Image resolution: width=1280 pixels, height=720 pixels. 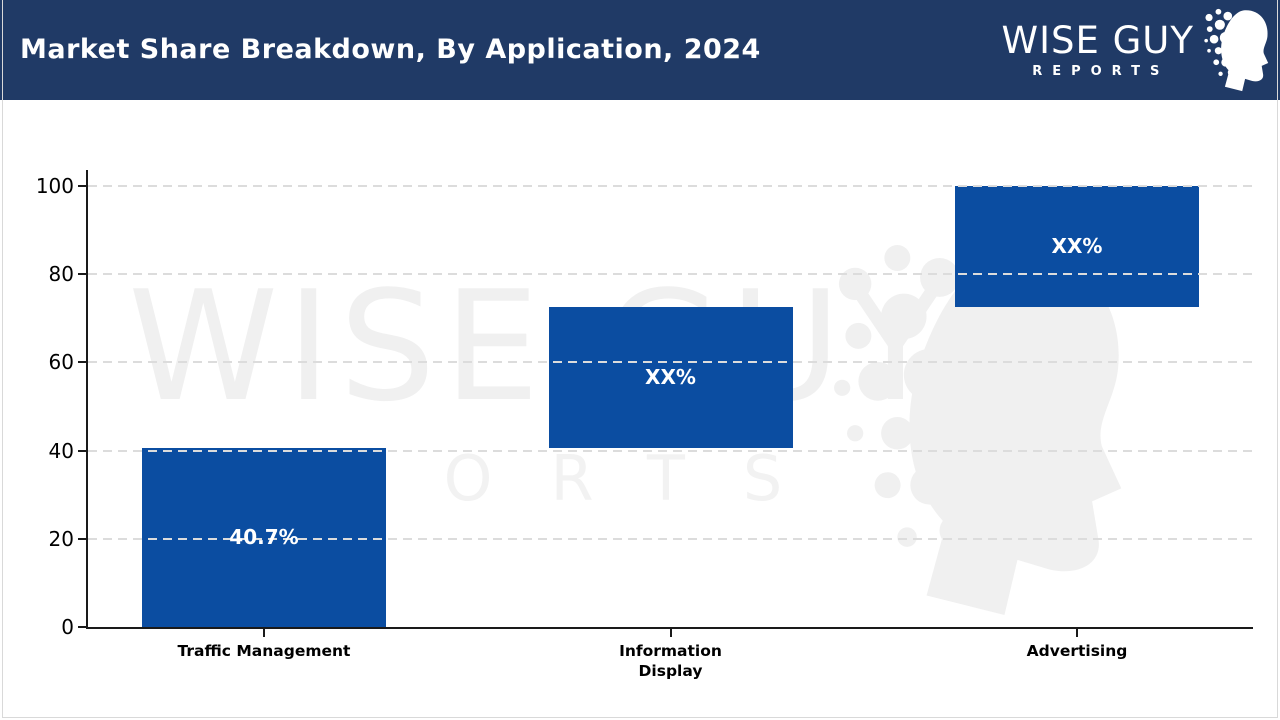 What do you see at coordinates (61, 274) in the screenshot?
I see `y-tick-label-80: 80` at bounding box center [61, 274].